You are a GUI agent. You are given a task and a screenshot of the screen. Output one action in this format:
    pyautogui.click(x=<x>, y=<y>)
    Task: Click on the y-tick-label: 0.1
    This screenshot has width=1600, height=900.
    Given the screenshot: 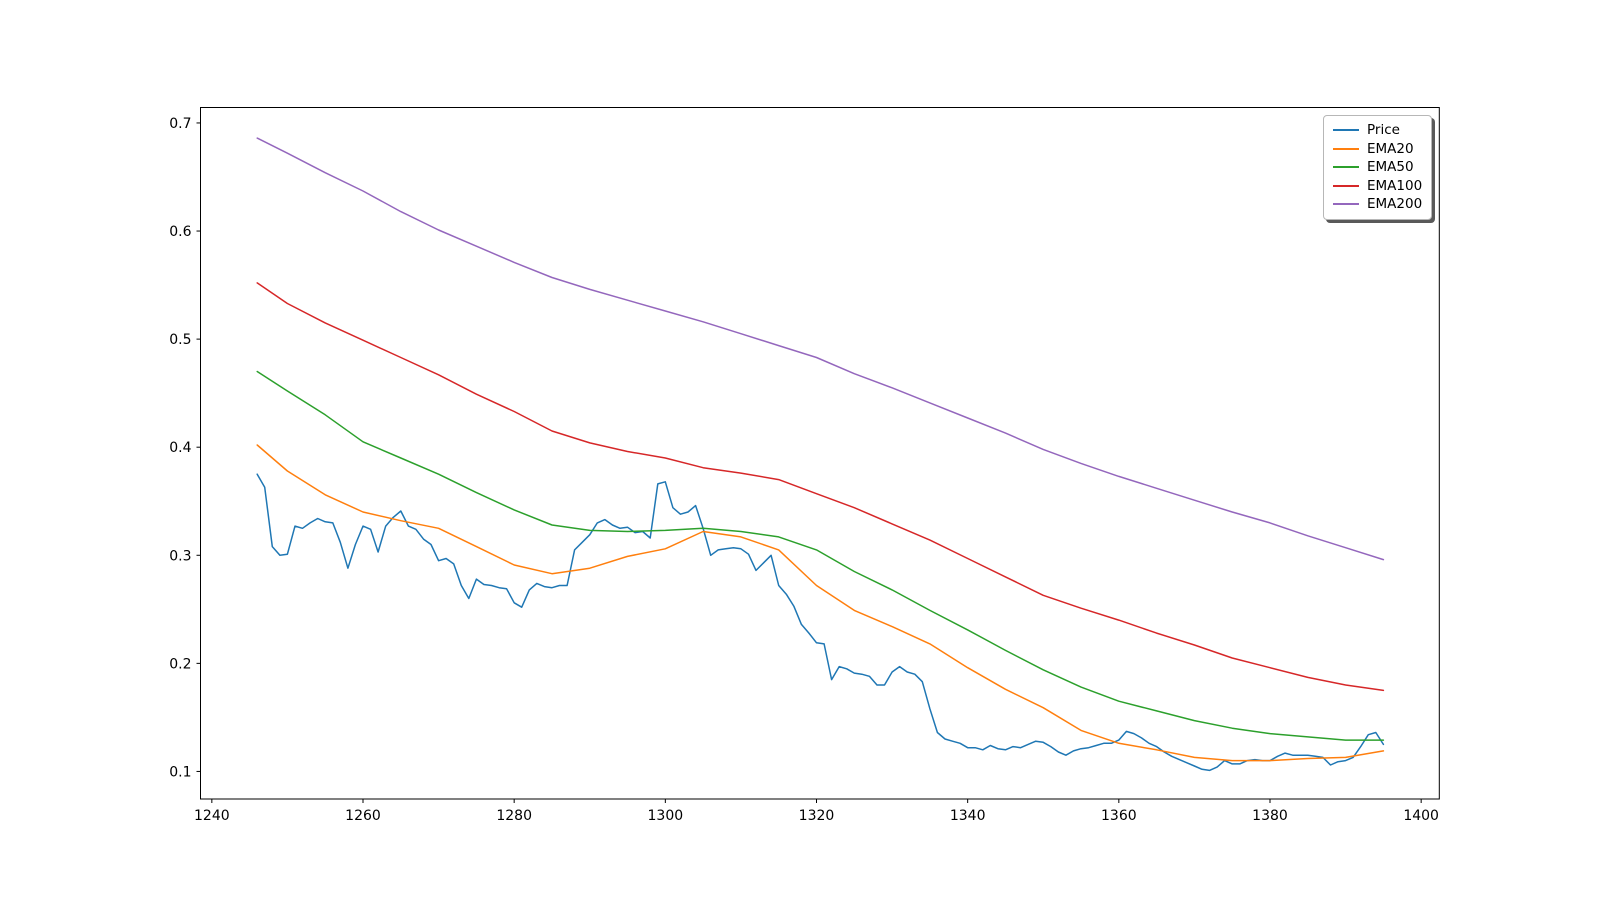 What is the action you would take?
    pyautogui.click(x=180, y=772)
    